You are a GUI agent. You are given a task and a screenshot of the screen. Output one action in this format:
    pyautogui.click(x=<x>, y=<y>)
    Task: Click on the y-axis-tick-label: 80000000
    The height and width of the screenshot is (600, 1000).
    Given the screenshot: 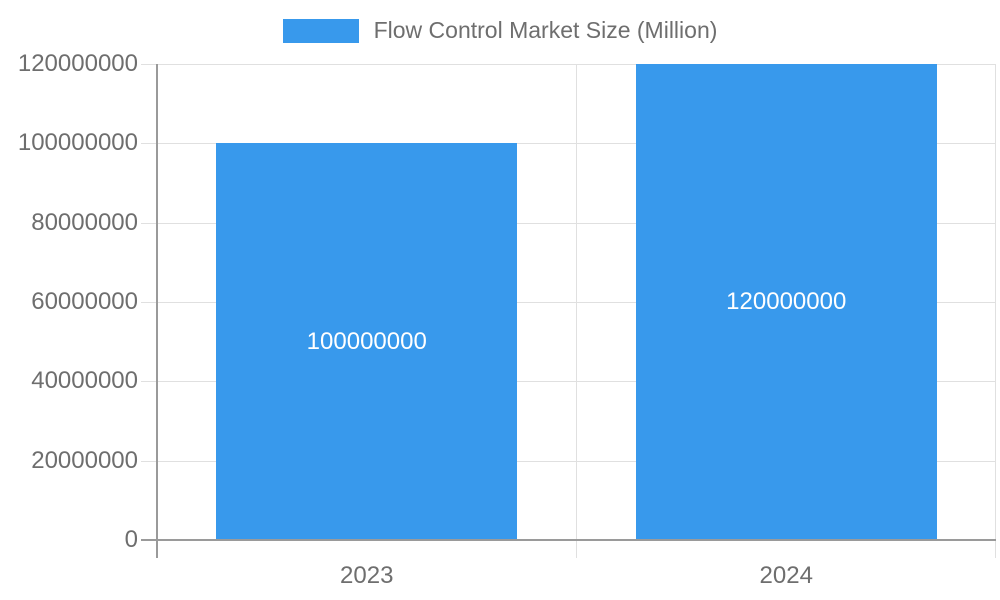 What is the action you would take?
    pyautogui.click(x=84, y=222)
    